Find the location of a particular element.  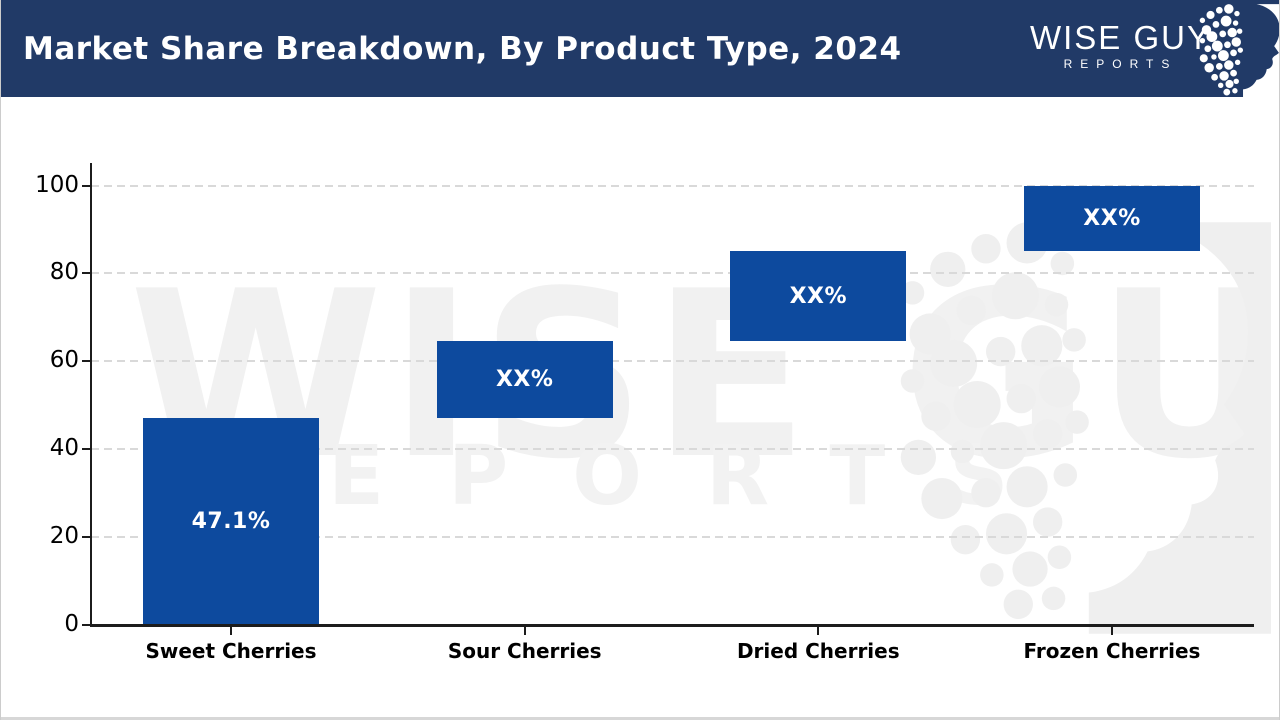

bar-value-label-dried-cherries: XX% is located at coordinates (818, 296).